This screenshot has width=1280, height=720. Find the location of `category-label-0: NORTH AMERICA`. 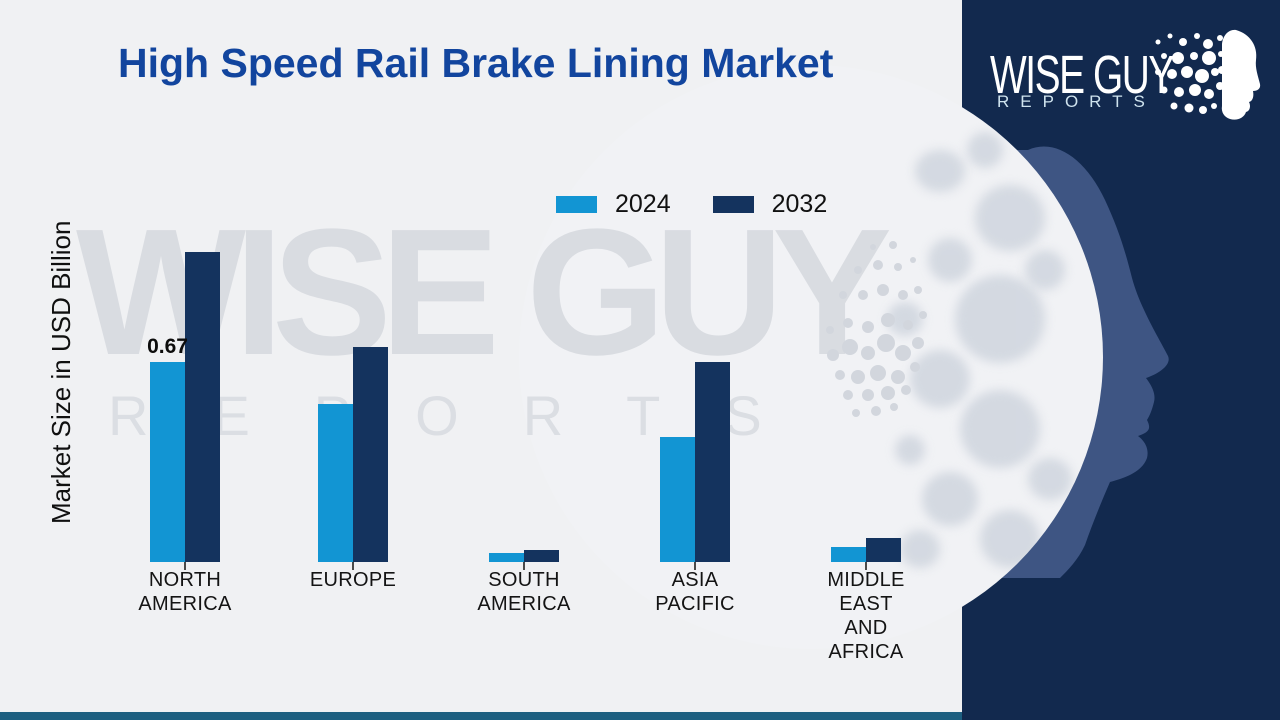

category-label-0: NORTH AMERICA is located at coordinates (185, 592).